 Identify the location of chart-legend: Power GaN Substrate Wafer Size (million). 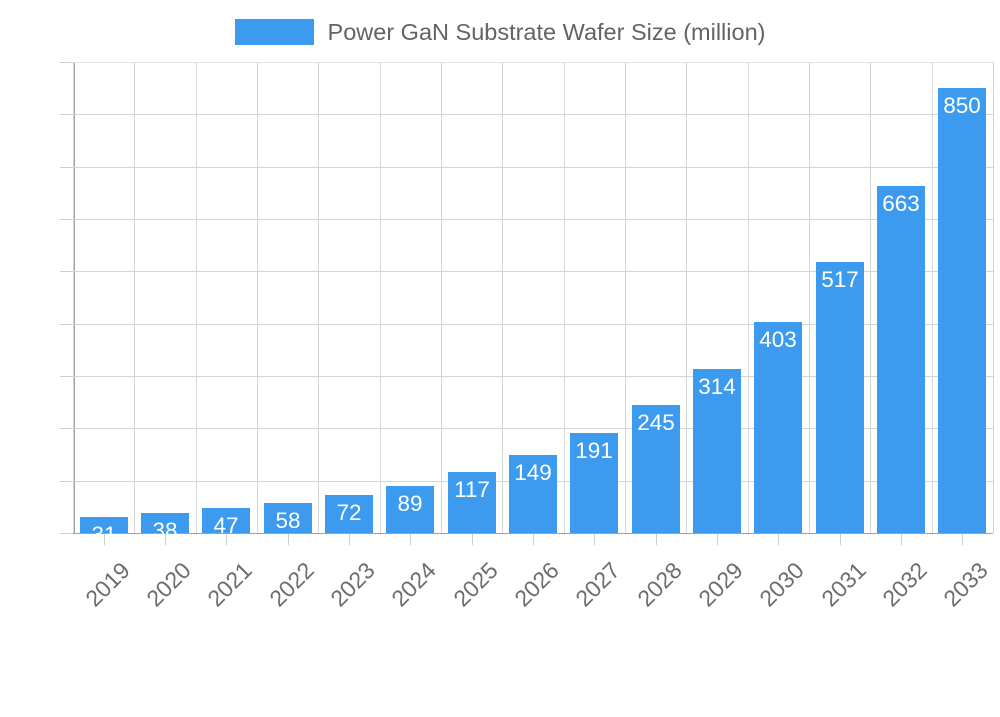
(500, 32).